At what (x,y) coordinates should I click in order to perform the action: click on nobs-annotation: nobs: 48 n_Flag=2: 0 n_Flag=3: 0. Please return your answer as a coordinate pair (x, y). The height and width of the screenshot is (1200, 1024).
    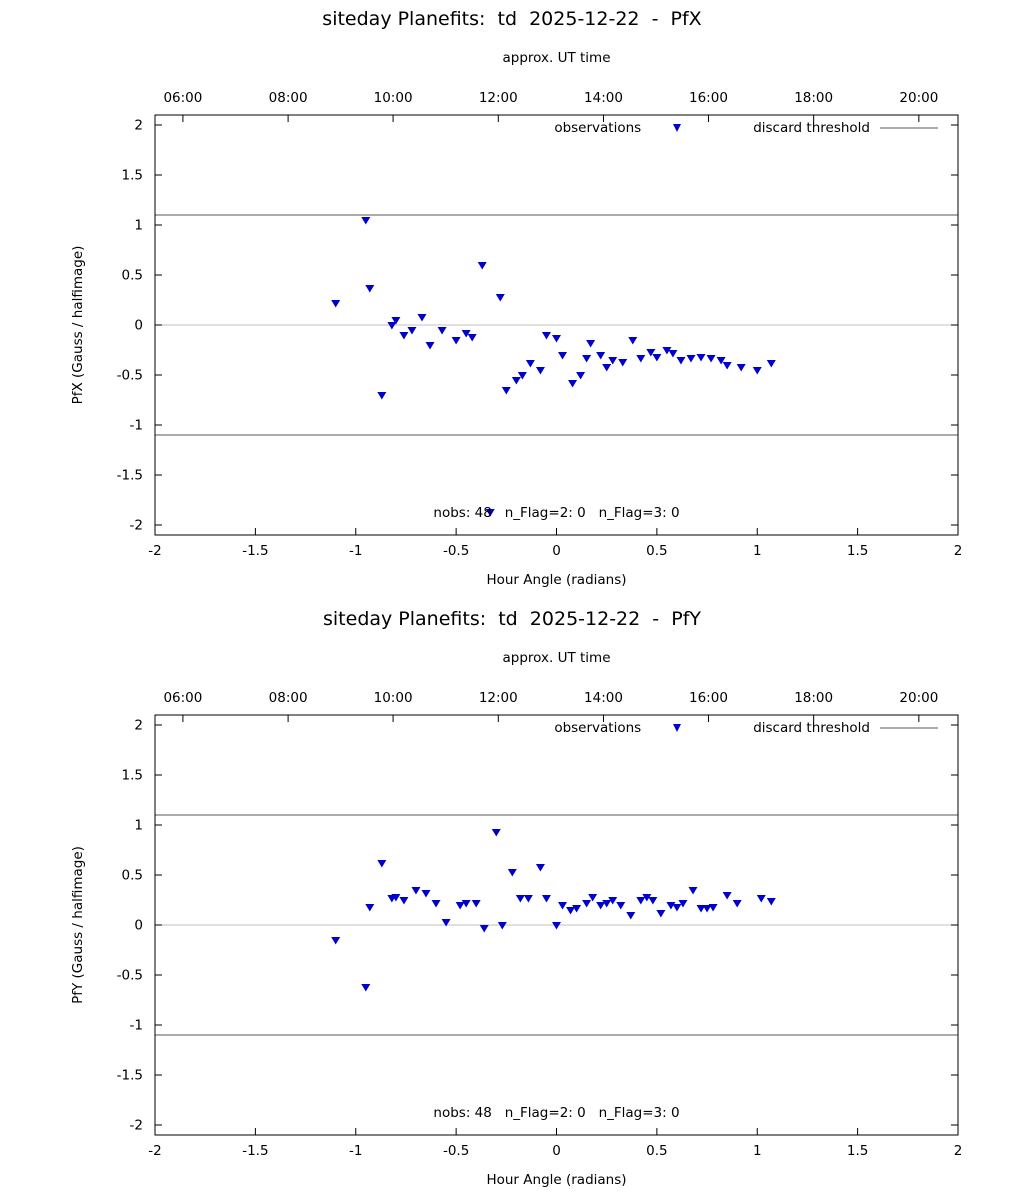
    Looking at the image, I should click on (556, 1113).